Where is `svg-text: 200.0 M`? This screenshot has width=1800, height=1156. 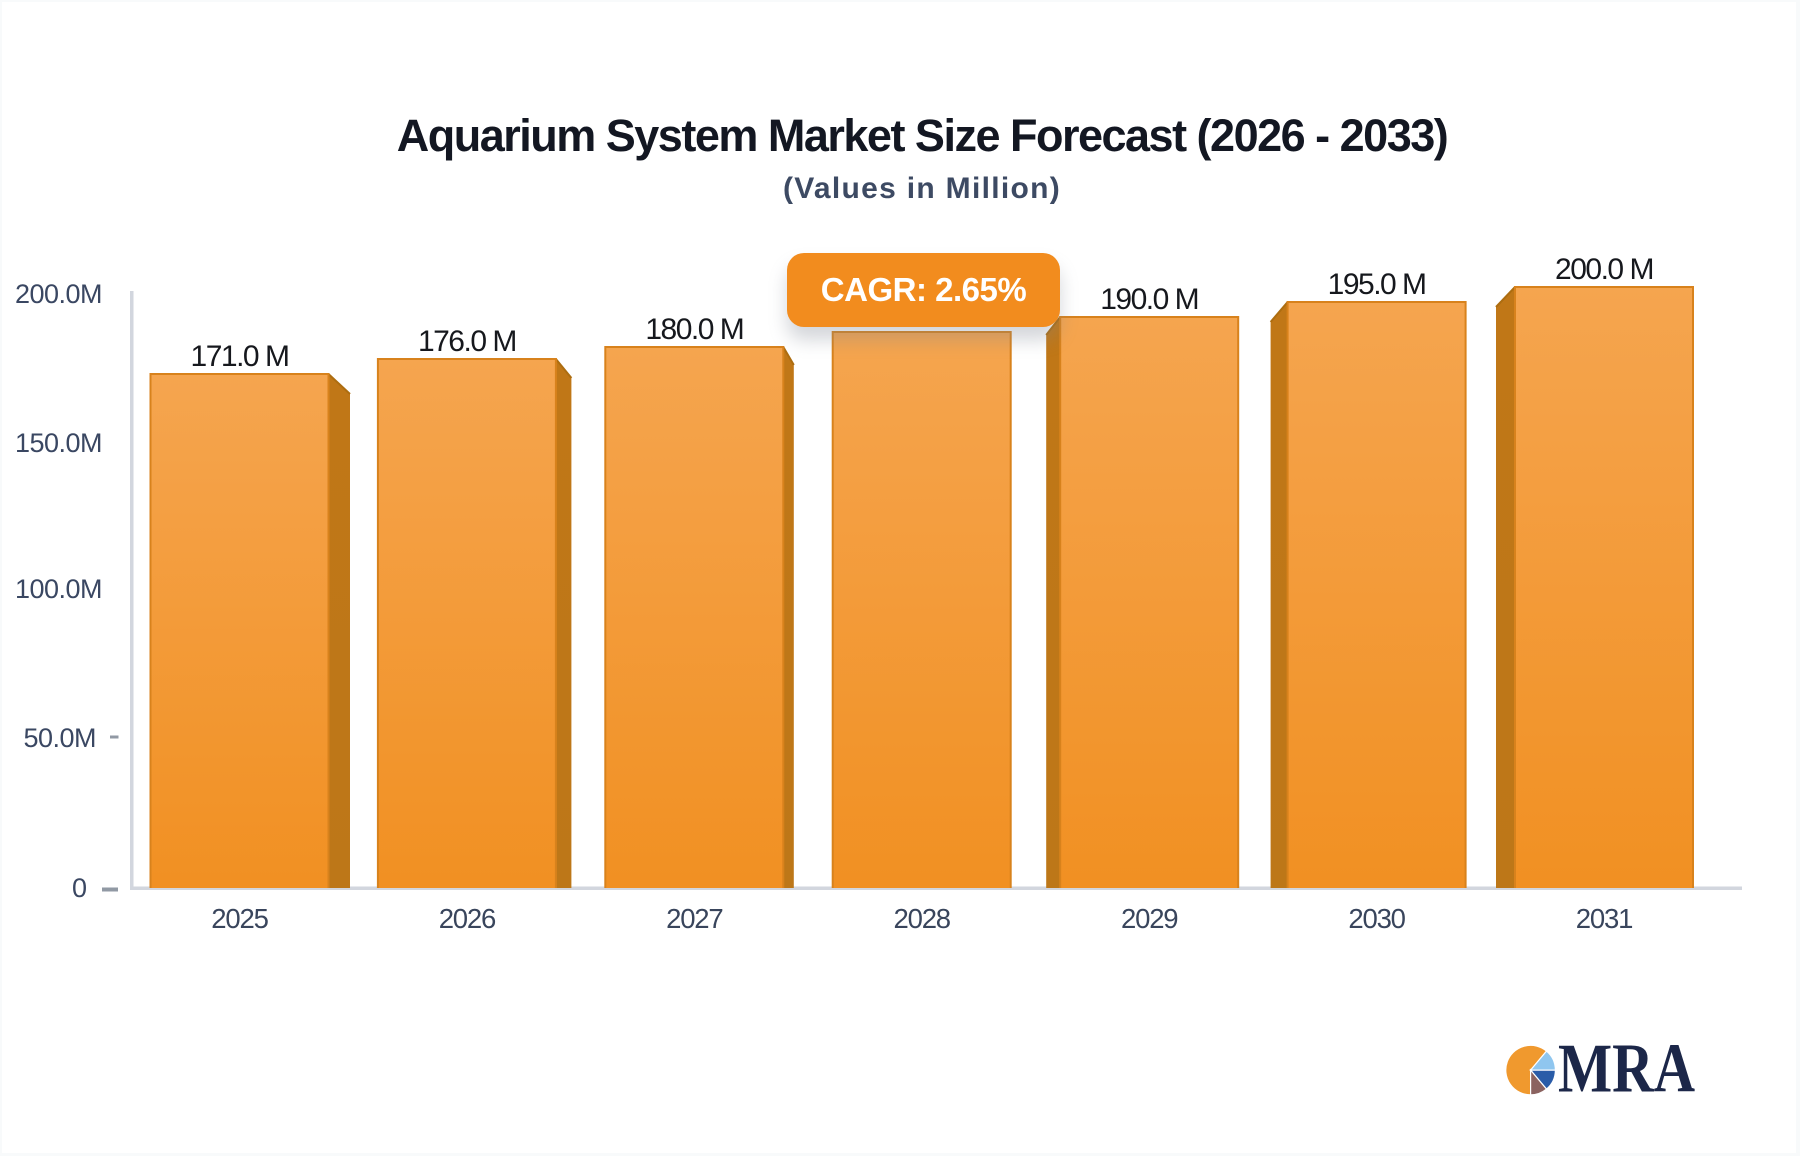 svg-text: 200.0 M is located at coordinates (1604, 269).